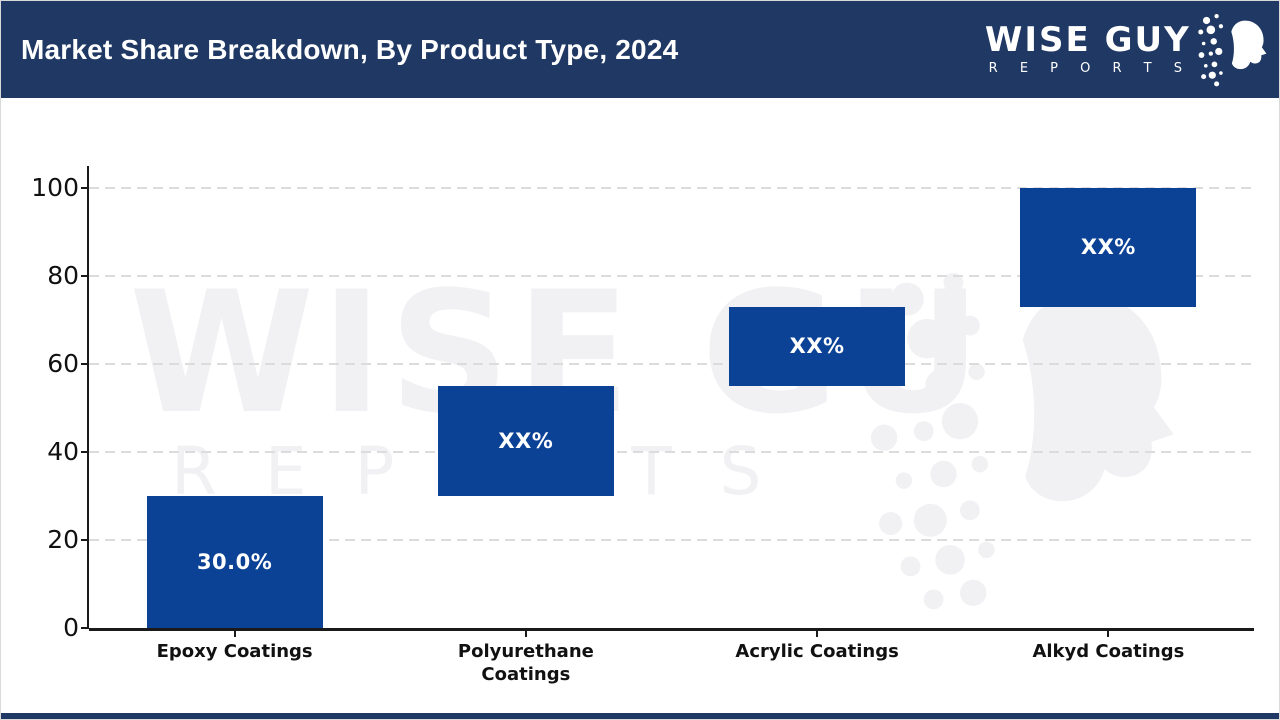  What do you see at coordinates (1232, 49) in the screenshot?
I see `logo-face-dots-icon` at bounding box center [1232, 49].